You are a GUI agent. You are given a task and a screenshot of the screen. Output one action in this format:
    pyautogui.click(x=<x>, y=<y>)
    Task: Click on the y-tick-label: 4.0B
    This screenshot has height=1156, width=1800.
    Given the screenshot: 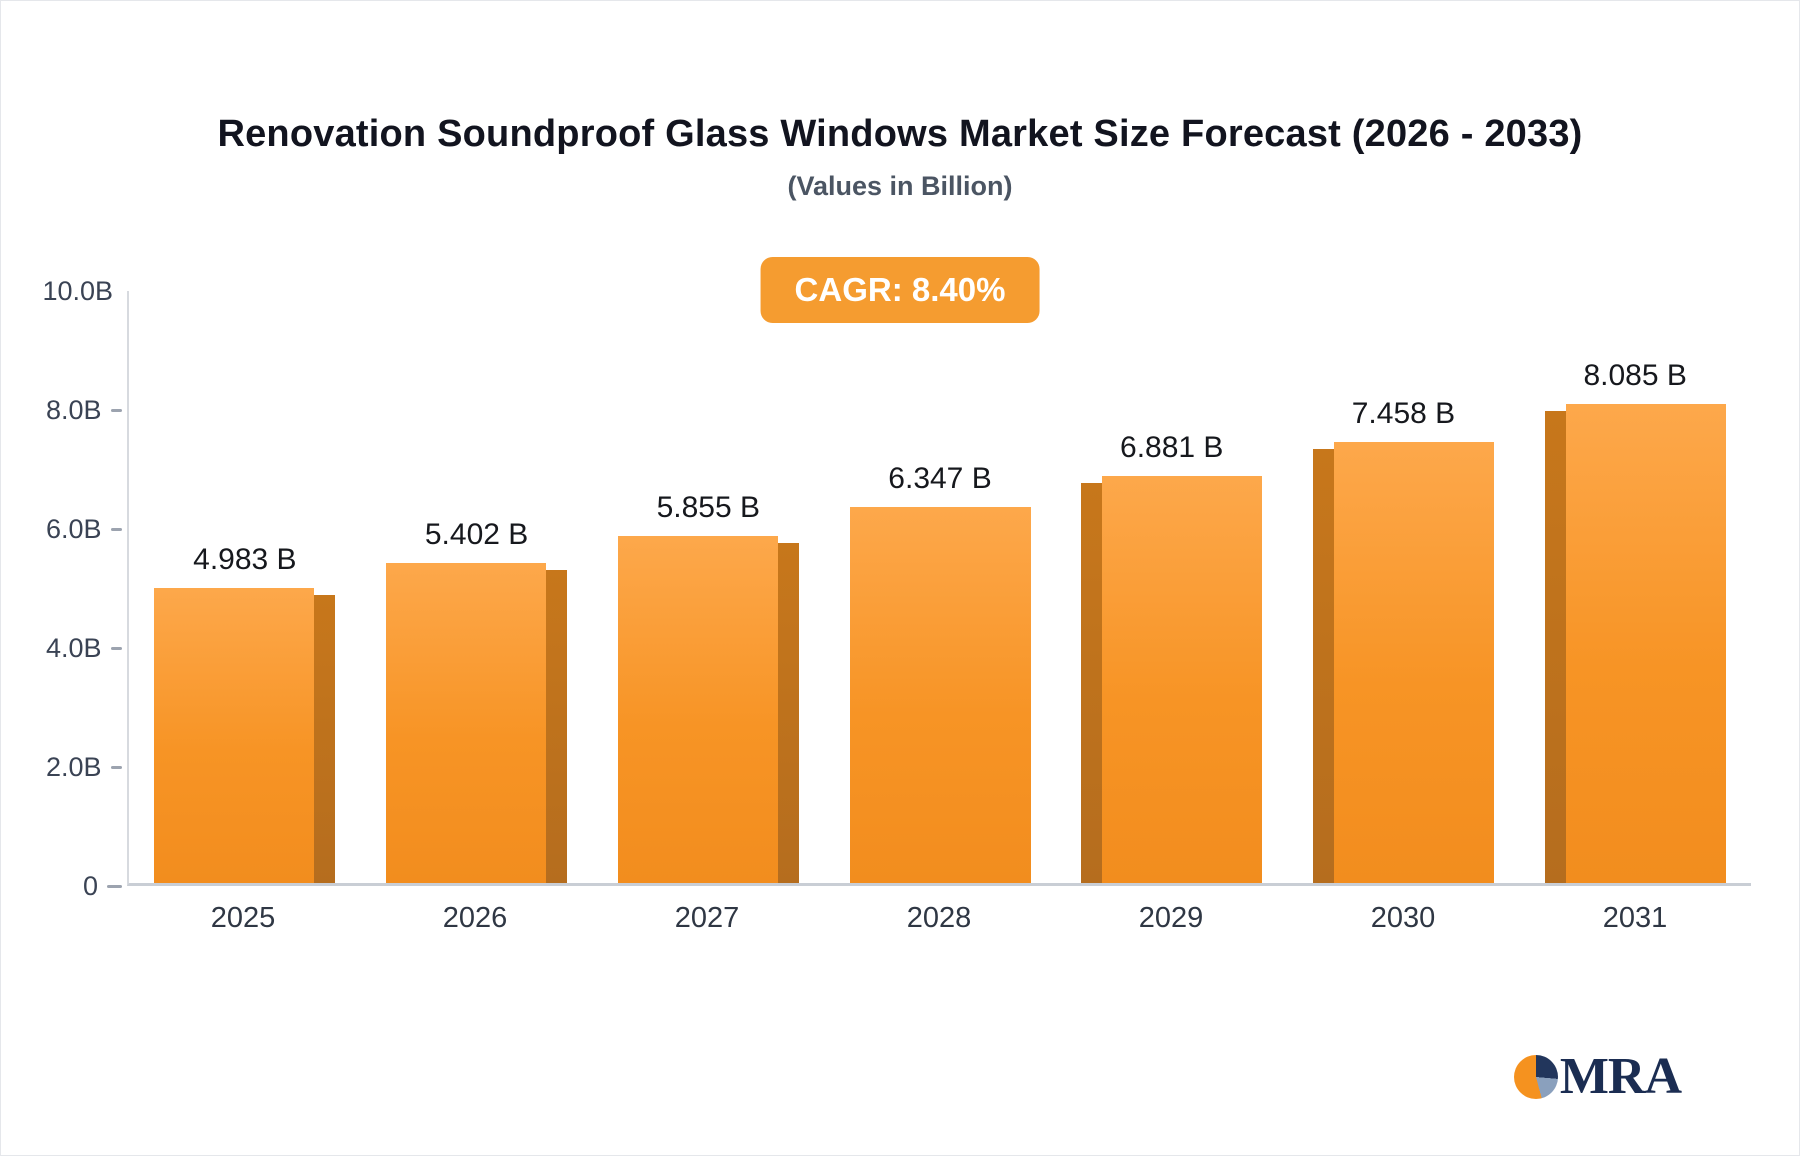 What is the action you would take?
    pyautogui.click(x=74, y=647)
    